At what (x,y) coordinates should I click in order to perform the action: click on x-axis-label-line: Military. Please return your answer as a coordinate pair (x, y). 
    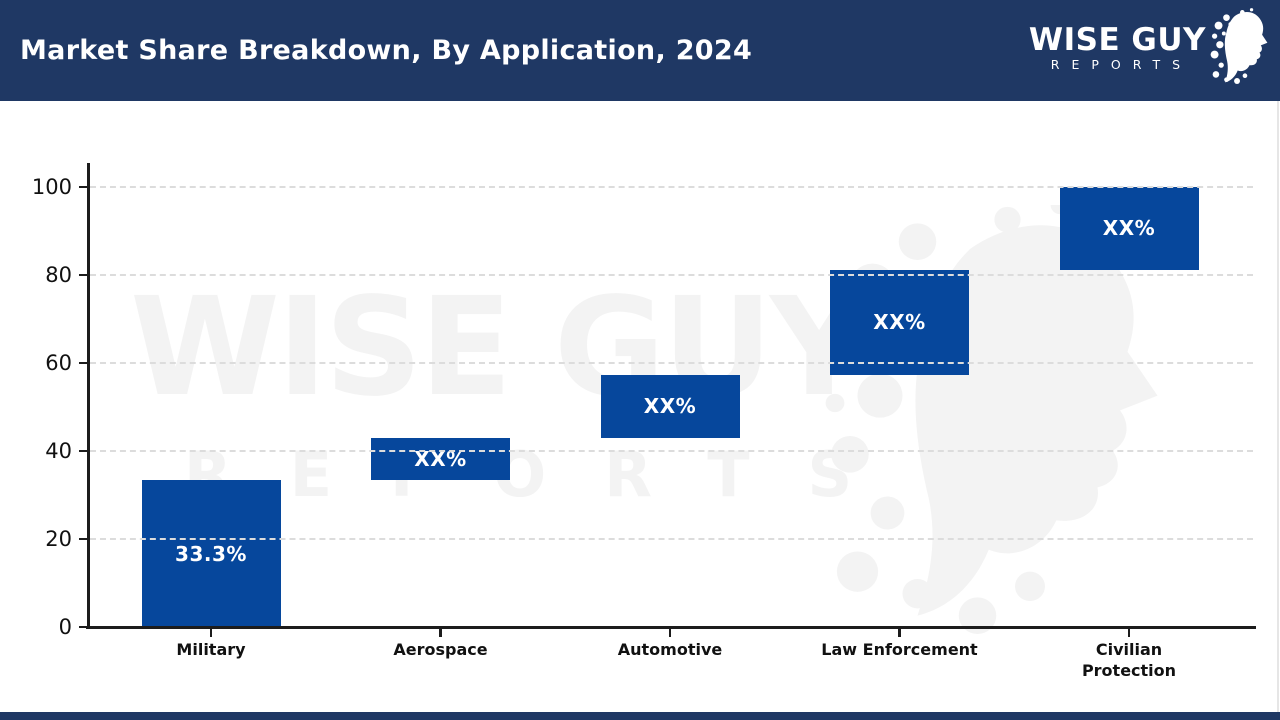
    Looking at the image, I should click on (211, 649).